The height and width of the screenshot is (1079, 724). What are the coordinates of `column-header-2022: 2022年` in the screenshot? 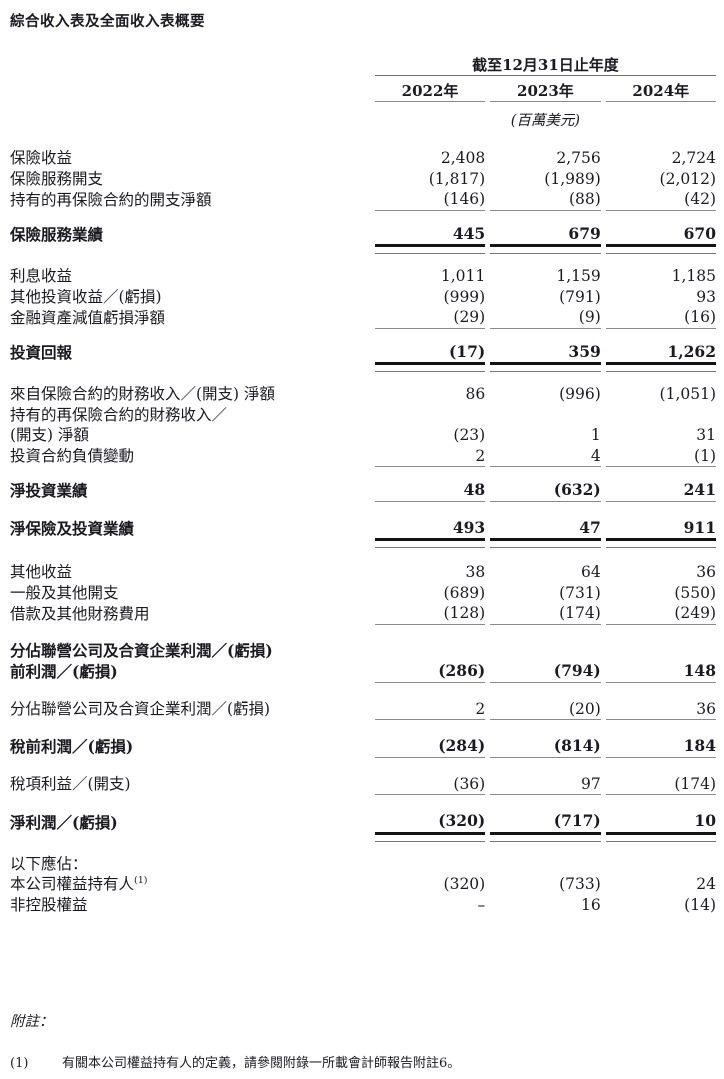 It's located at (430, 91).